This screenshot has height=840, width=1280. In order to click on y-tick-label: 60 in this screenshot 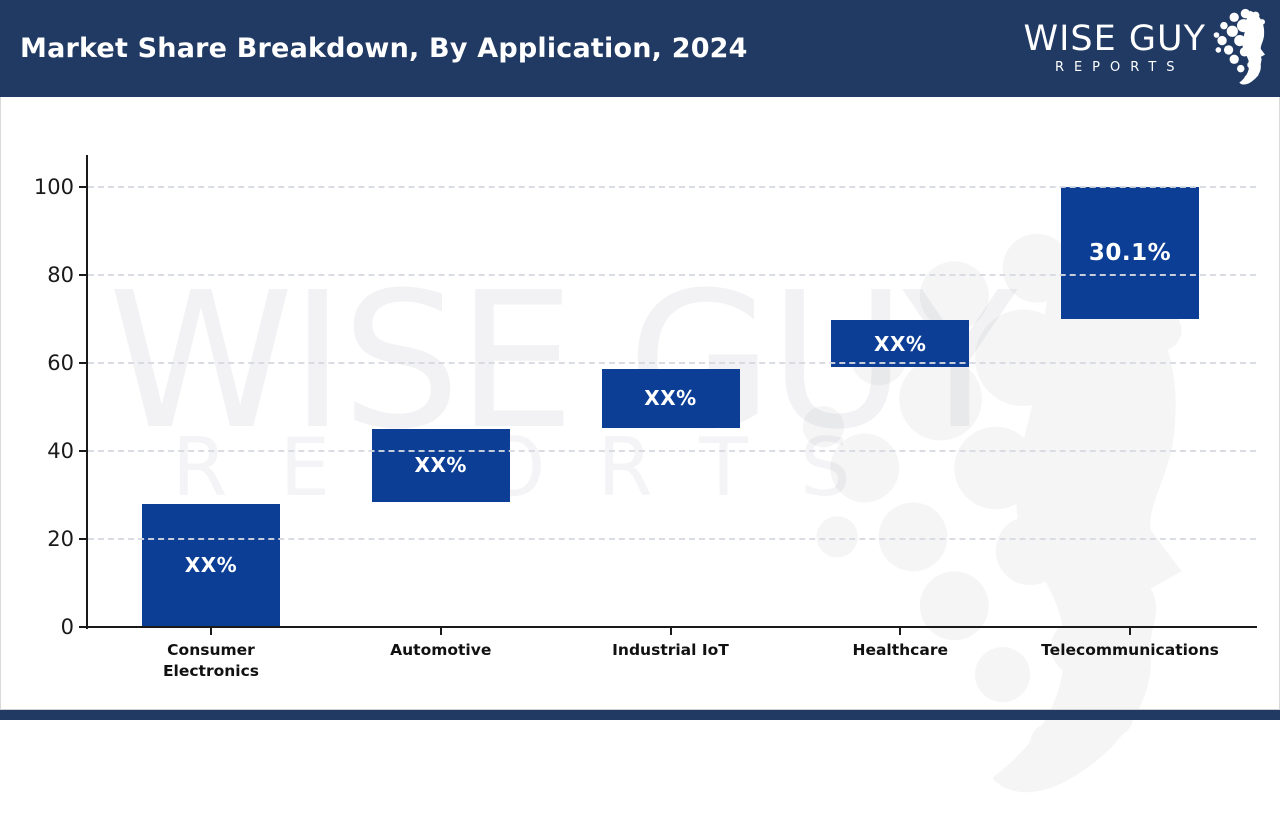, I will do `click(60, 363)`.